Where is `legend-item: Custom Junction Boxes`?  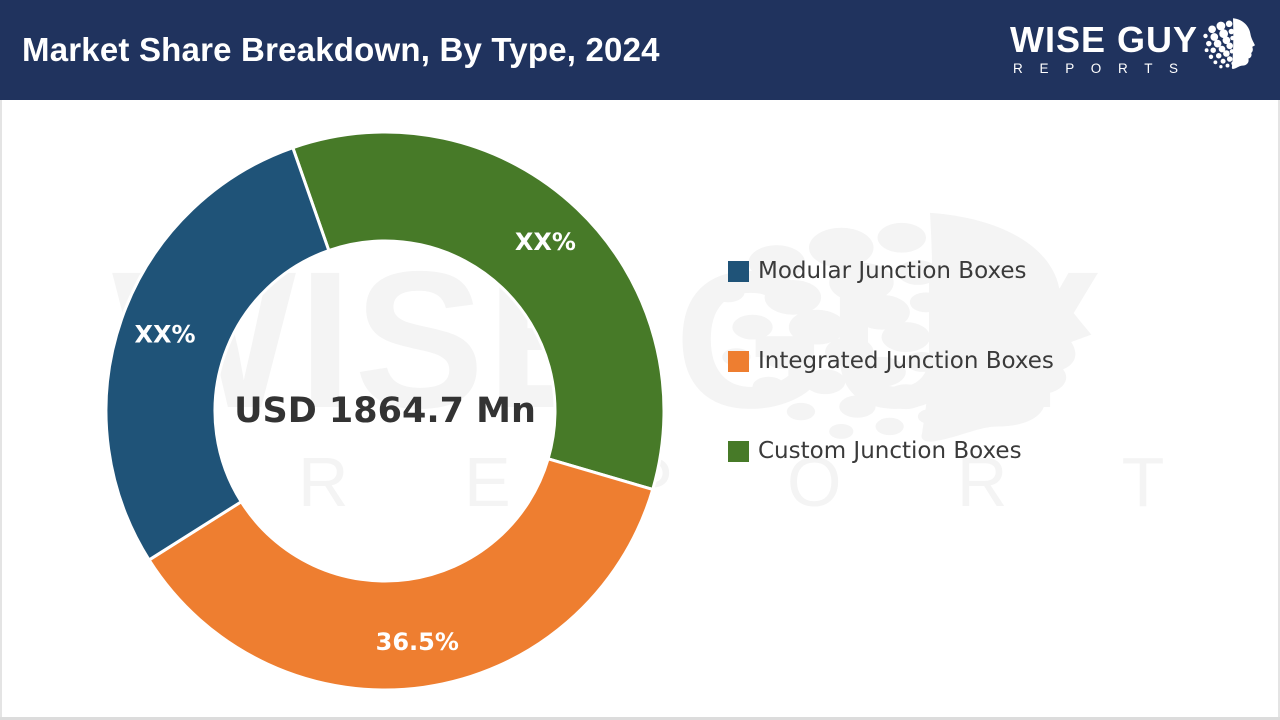 legend-item: Custom Junction Boxes is located at coordinates (875, 451).